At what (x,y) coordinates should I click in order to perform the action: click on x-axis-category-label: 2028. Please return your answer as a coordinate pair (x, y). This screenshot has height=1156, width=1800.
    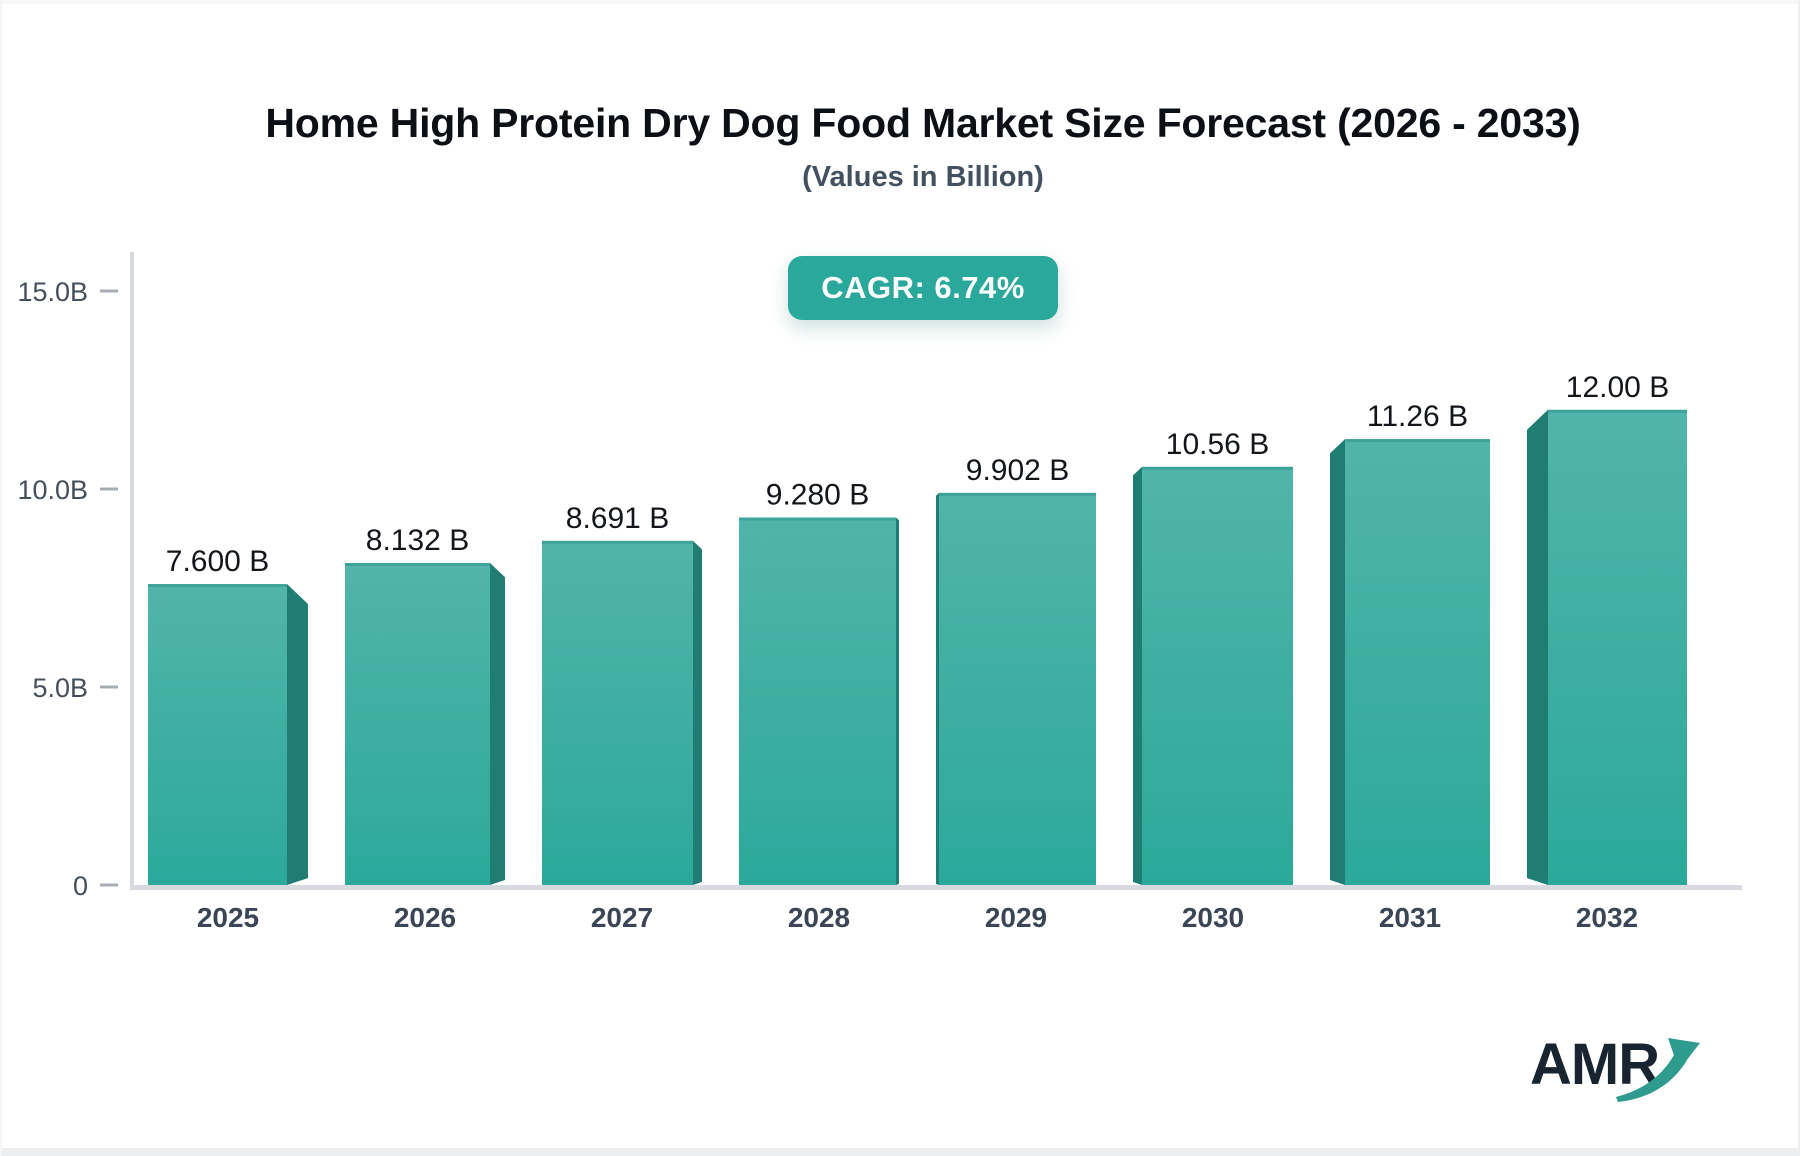
    Looking at the image, I should click on (819, 917).